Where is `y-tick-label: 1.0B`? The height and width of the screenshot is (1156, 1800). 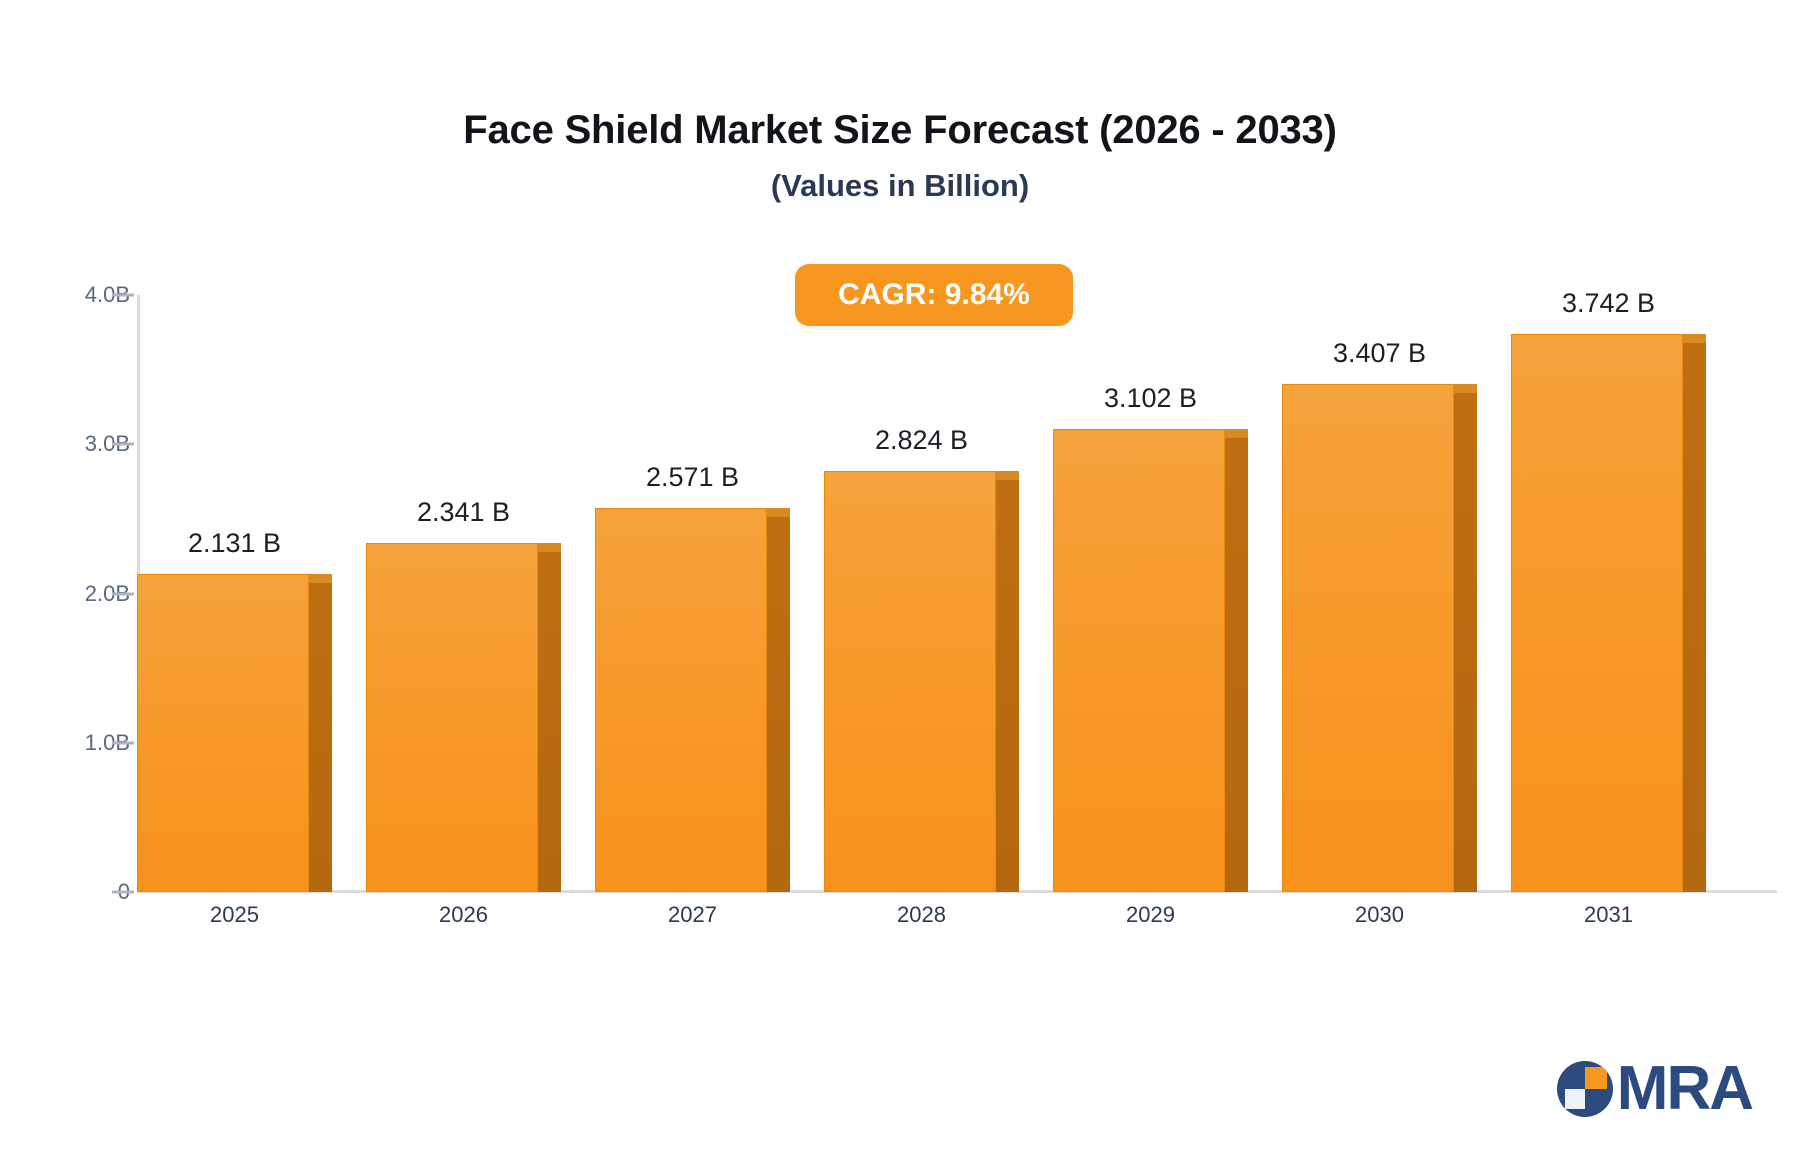 y-tick-label: 1.0B is located at coordinates (107, 742).